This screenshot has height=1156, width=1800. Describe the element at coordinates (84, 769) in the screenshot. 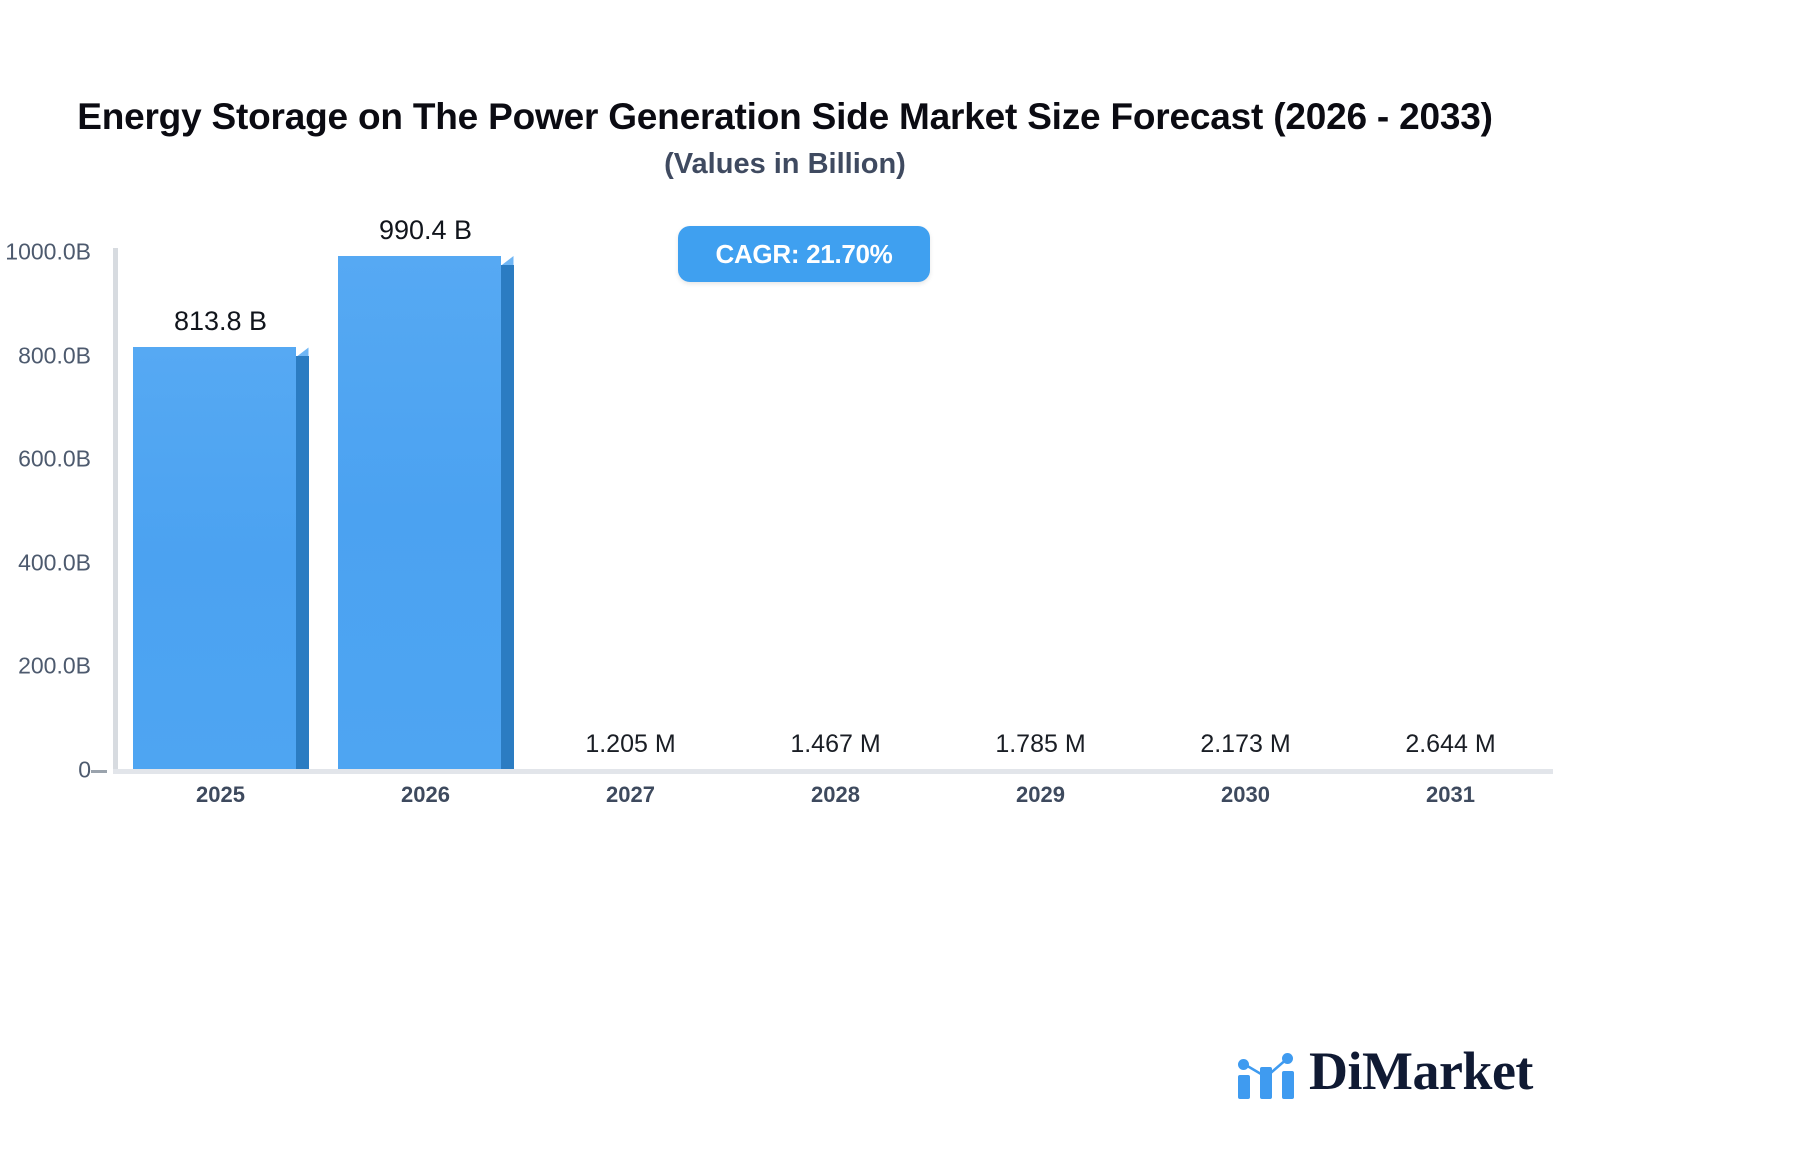

I see `y-axis-tick-label: 0` at that location.